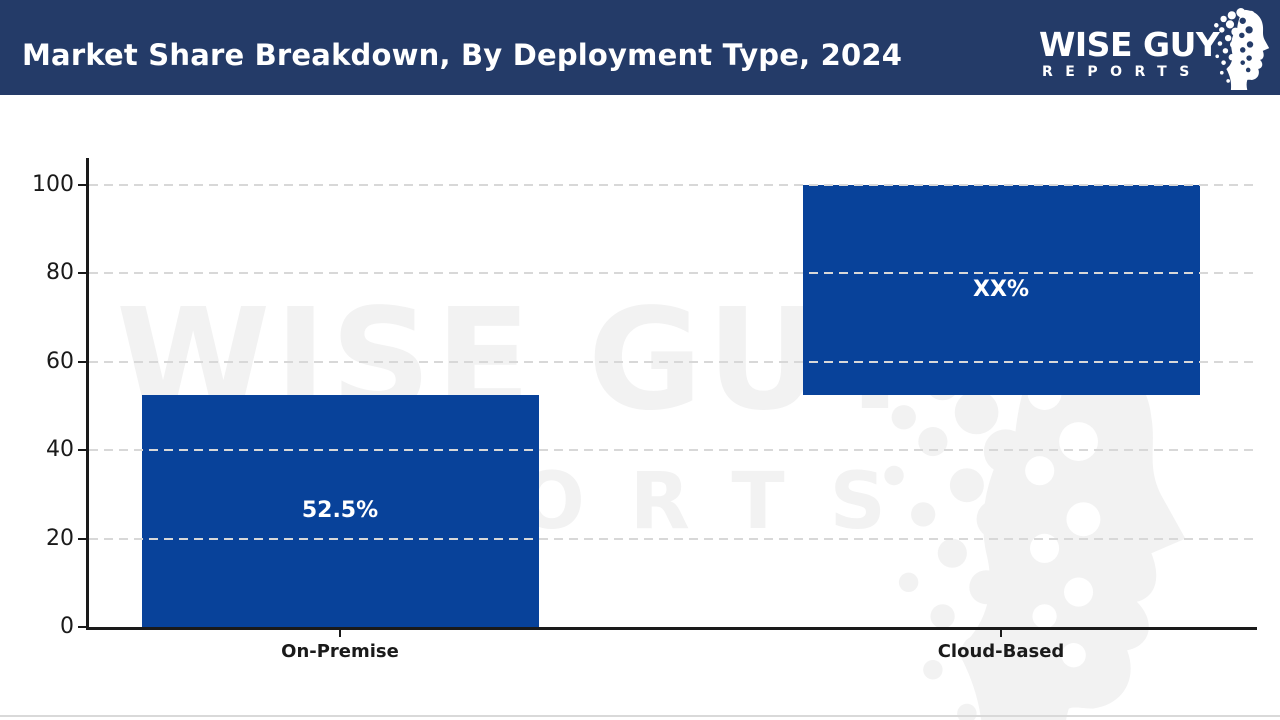  I want to click on y-tick-label: 40, so click(60, 450).